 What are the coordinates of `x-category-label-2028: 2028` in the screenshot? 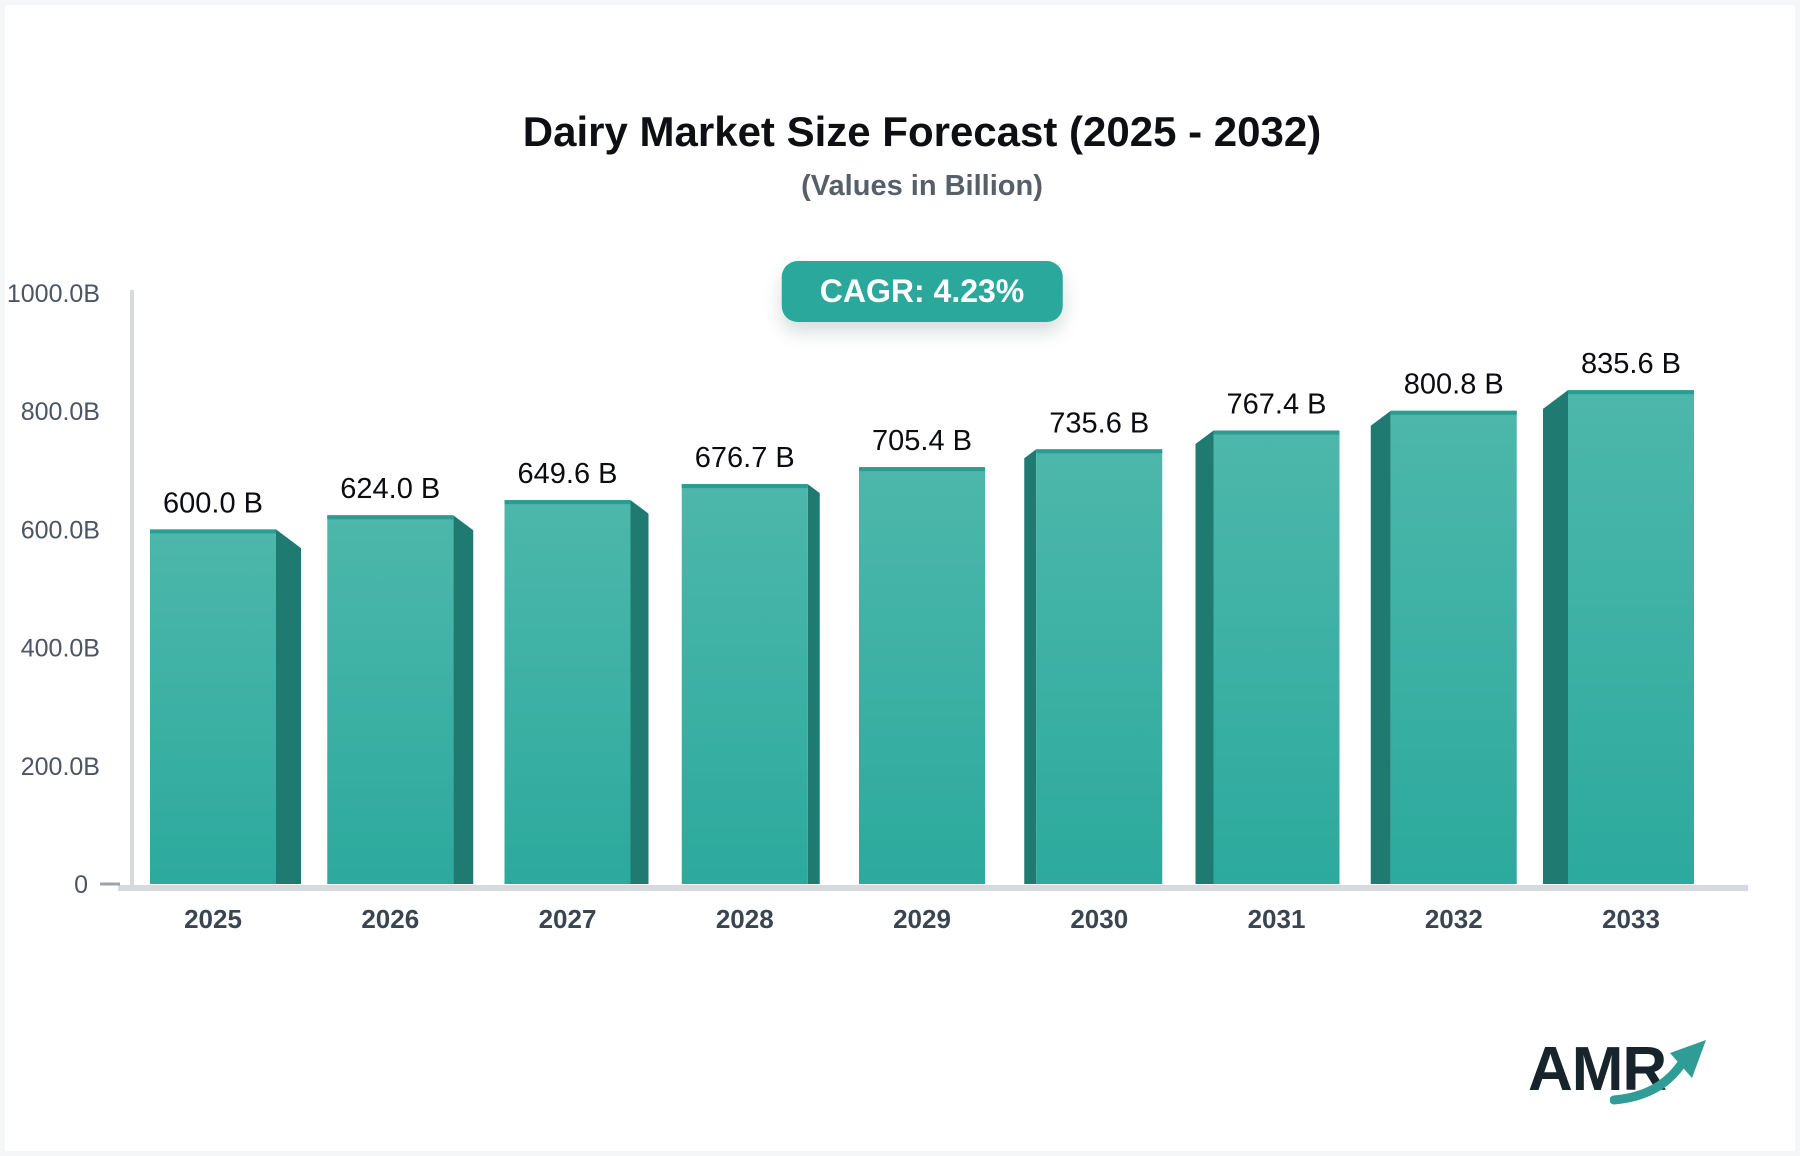 It's located at (745, 919).